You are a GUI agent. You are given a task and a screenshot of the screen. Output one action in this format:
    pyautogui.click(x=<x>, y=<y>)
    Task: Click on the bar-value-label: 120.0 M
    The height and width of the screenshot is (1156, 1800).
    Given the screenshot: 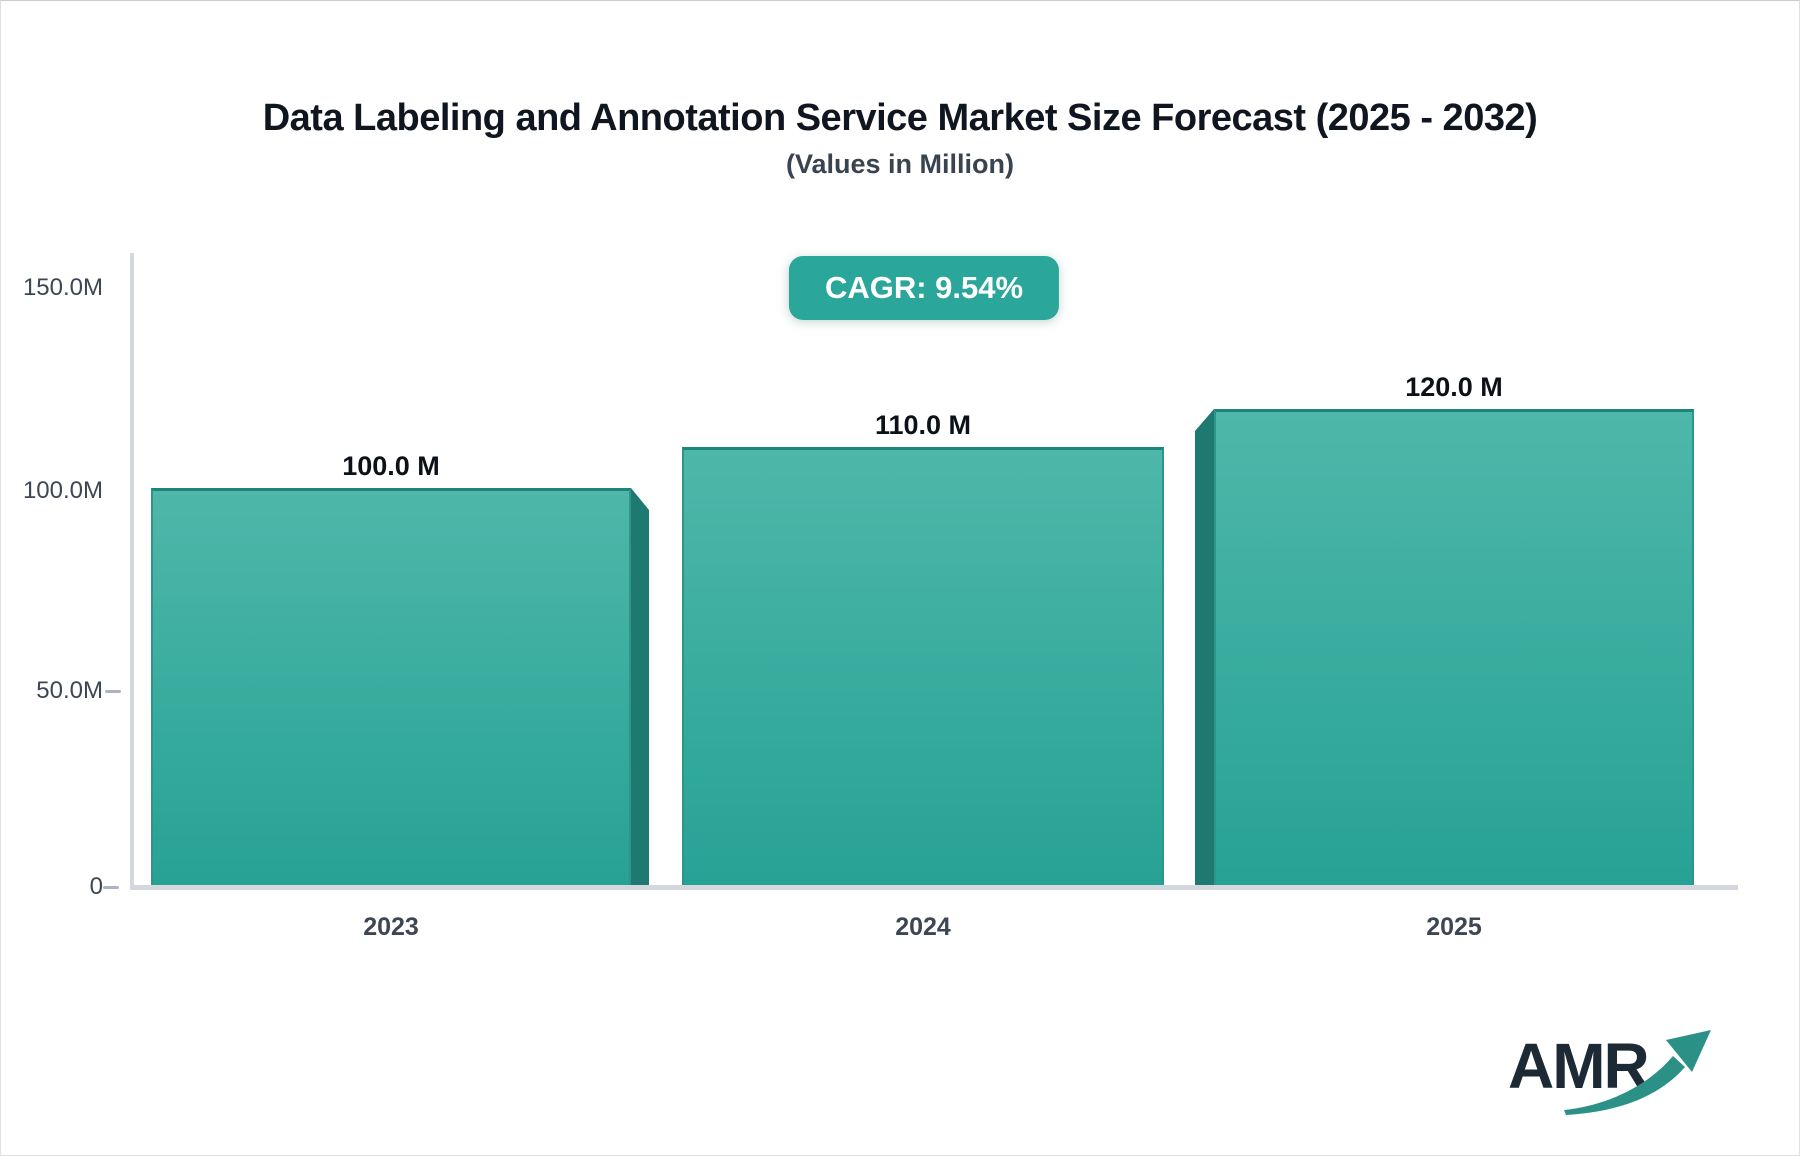 What is the action you would take?
    pyautogui.click(x=1454, y=387)
    